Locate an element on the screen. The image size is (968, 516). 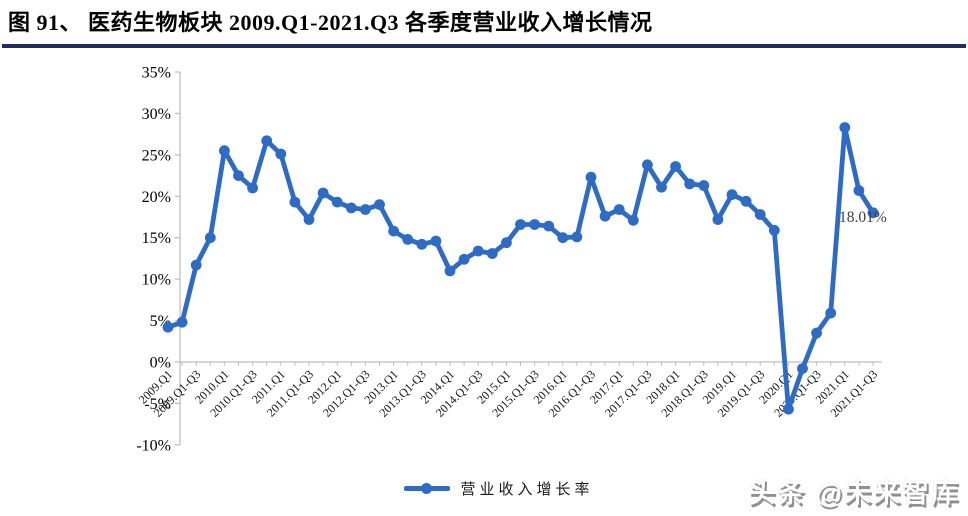
chart-legend: 营业收入增长率 is located at coordinates (484, 488).